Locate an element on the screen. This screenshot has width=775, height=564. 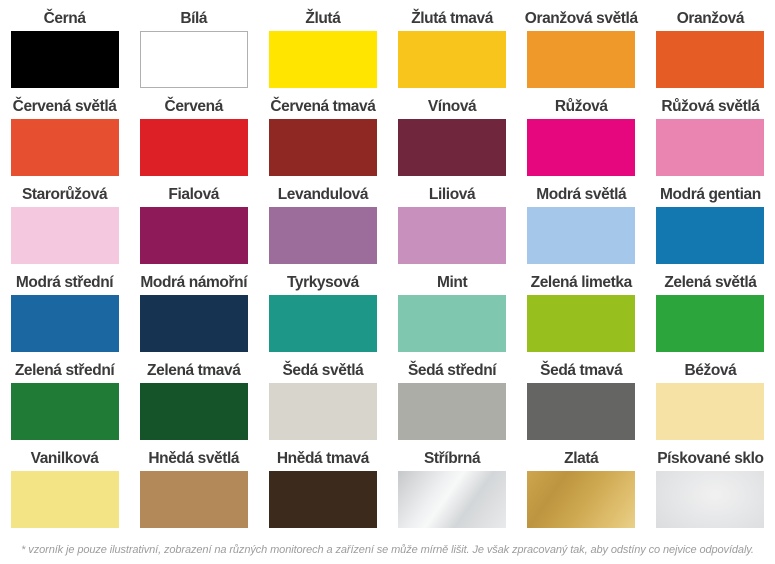
swatch-cell: Červená světlá is located at coordinates (64, 140).